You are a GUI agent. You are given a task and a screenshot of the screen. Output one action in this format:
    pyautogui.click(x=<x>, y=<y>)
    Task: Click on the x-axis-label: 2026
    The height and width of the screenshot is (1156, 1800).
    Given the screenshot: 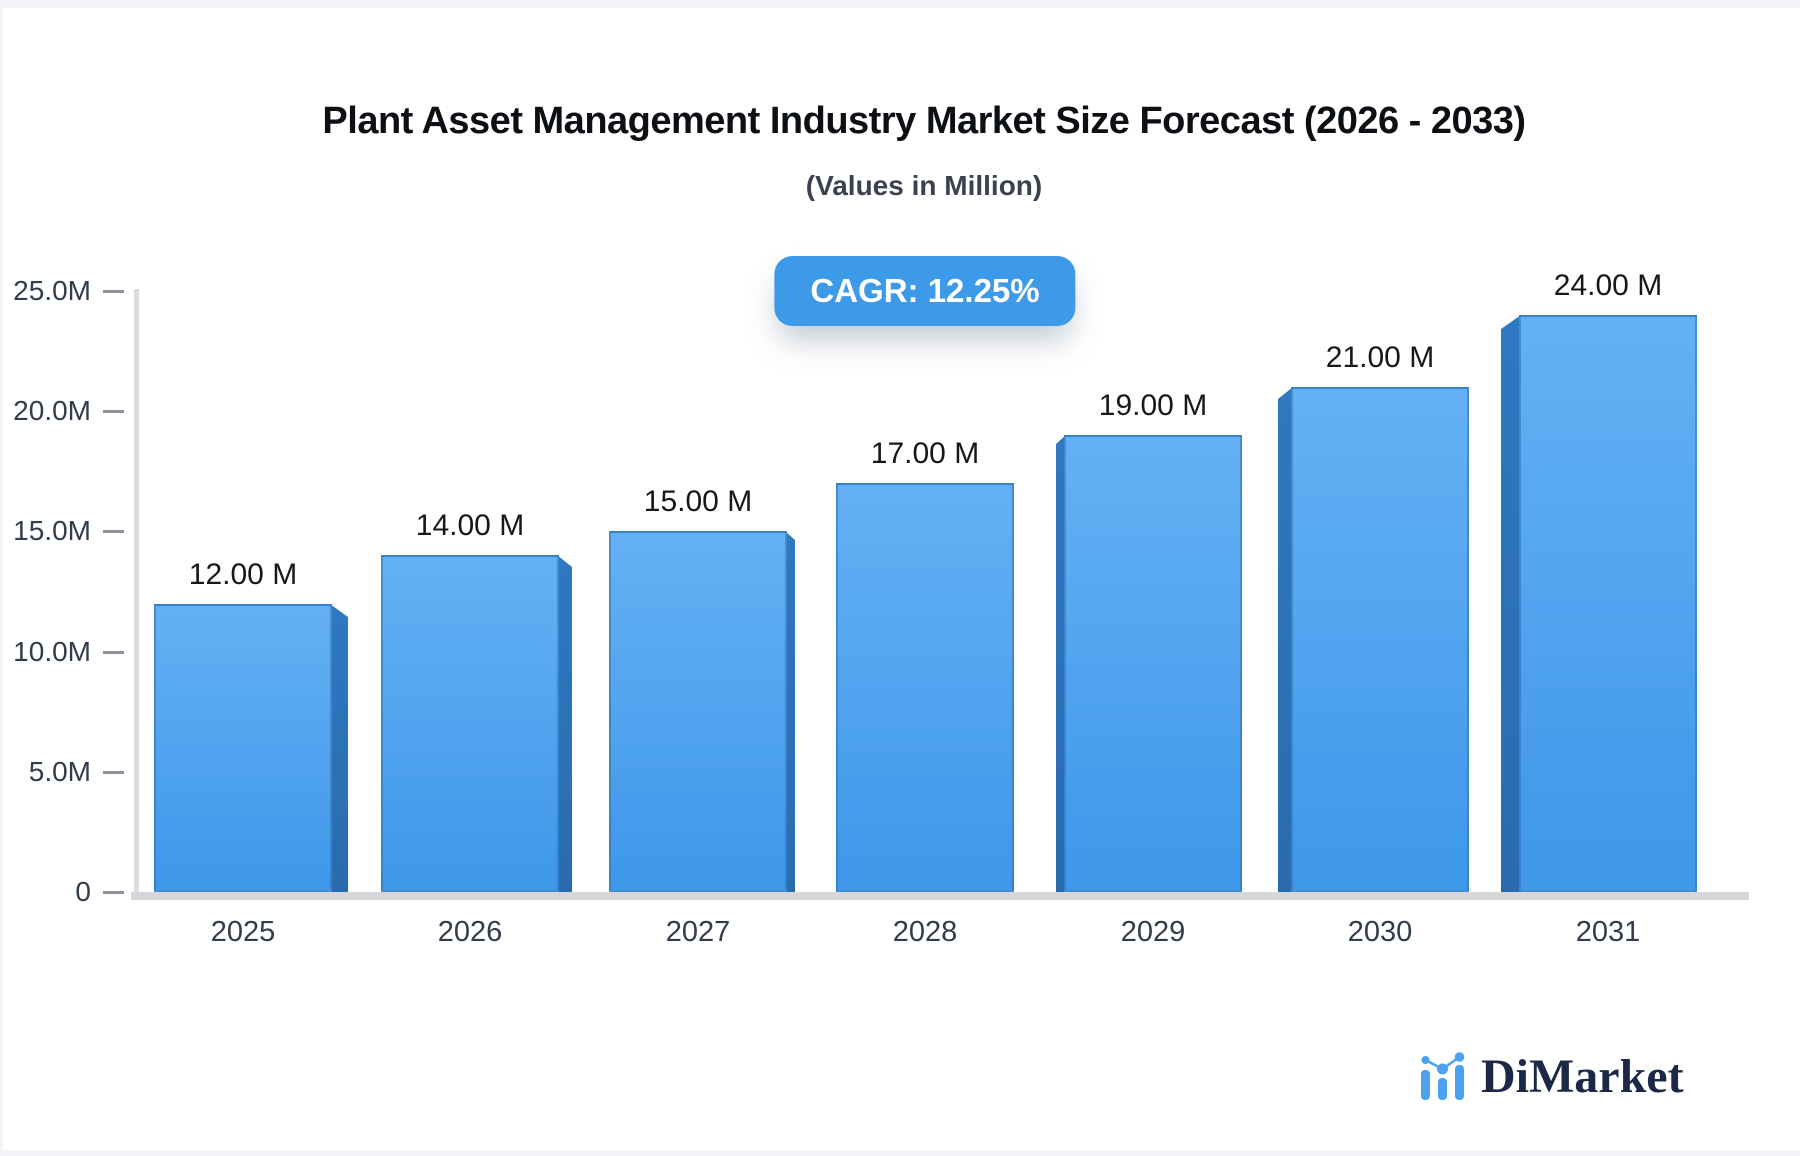 What is the action you would take?
    pyautogui.click(x=470, y=932)
    